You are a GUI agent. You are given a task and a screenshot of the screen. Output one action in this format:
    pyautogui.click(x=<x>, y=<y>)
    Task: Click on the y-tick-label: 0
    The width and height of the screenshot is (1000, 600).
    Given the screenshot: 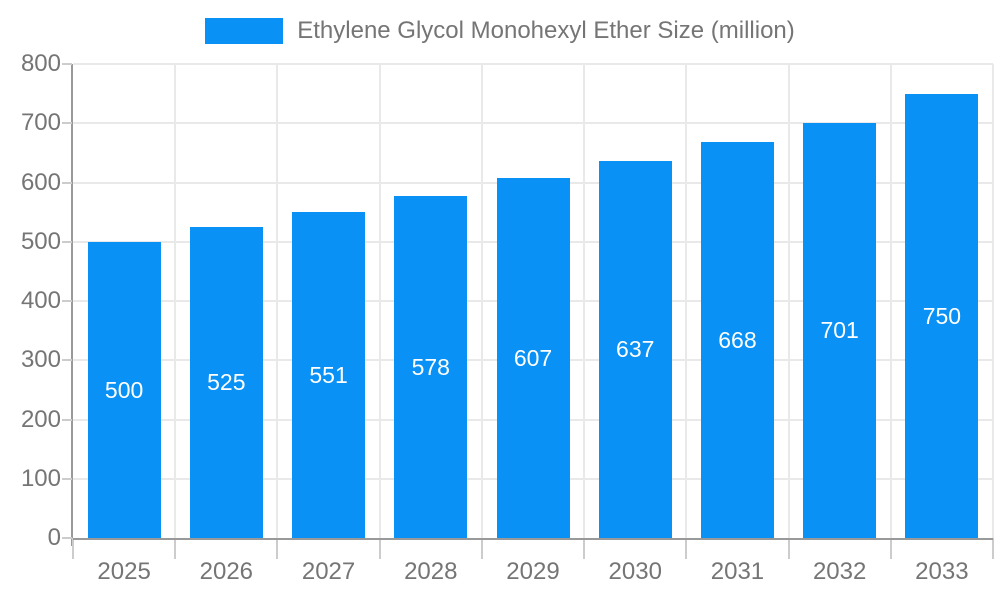 What is the action you would take?
    pyautogui.click(x=54, y=537)
    